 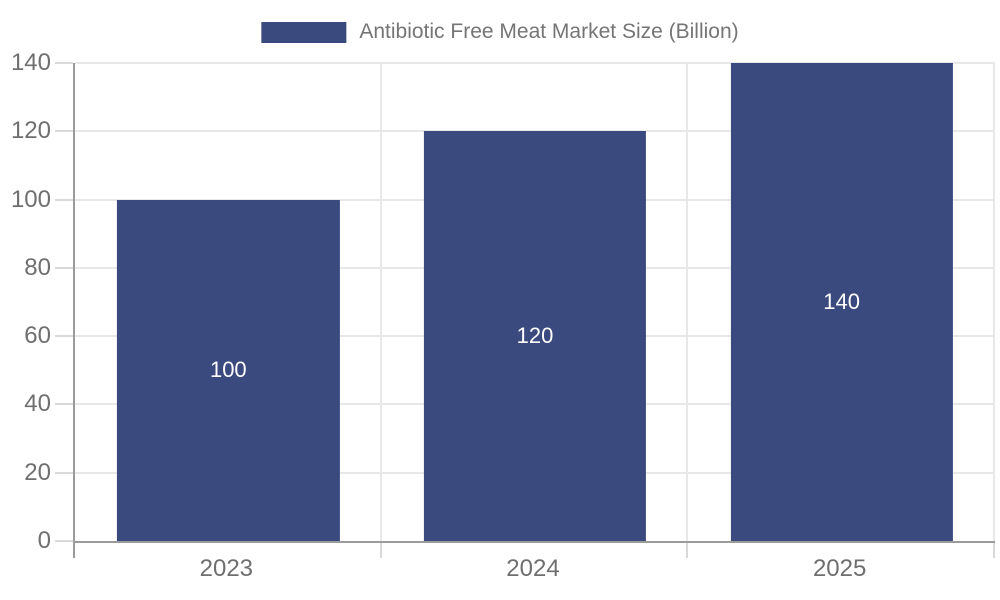 I want to click on bar-value-label-2025: 140, so click(x=842, y=301).